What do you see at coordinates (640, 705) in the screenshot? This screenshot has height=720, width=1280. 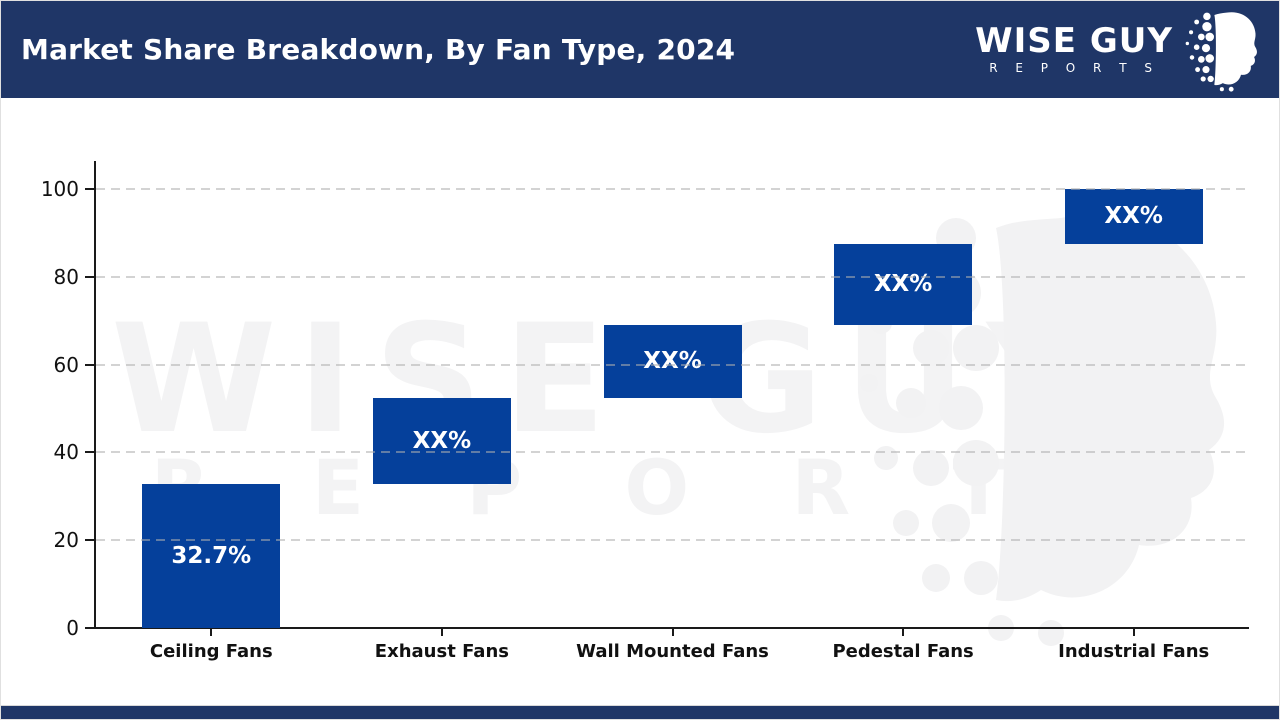 I see `footer-hairline` at bounding box center [640, 705].